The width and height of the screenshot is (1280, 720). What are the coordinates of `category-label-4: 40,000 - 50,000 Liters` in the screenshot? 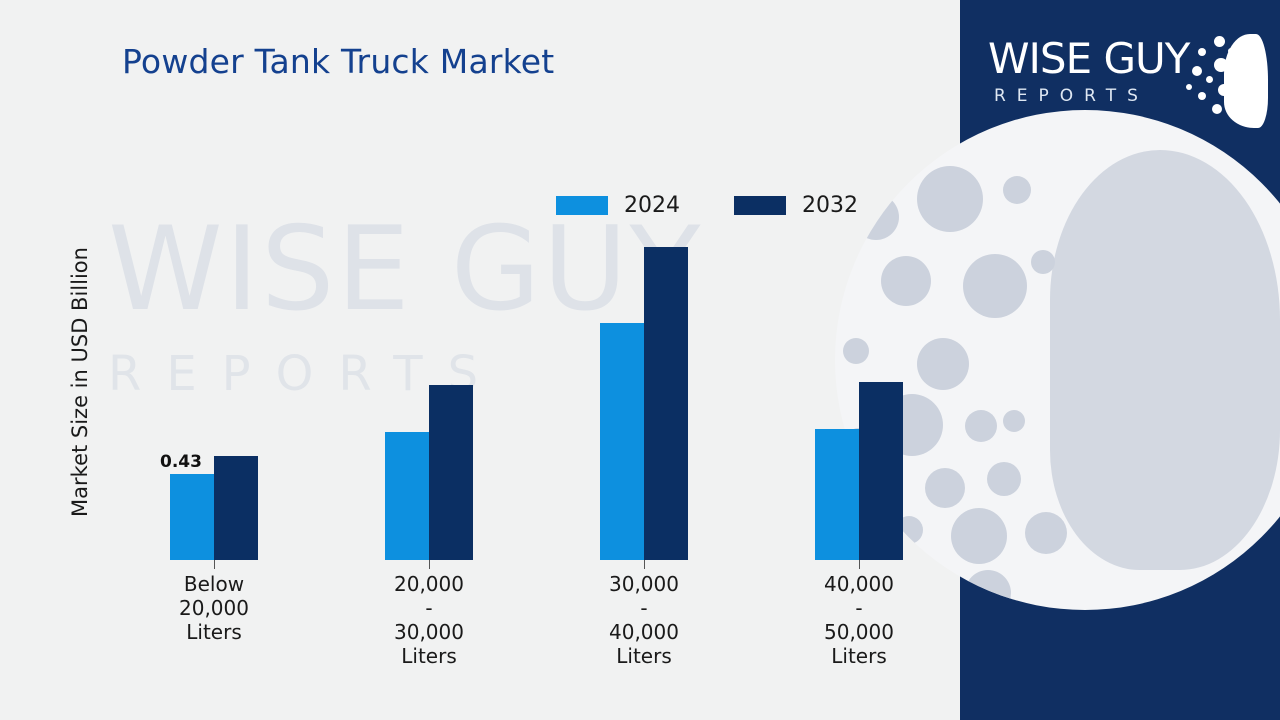 It's located at (859, 620).